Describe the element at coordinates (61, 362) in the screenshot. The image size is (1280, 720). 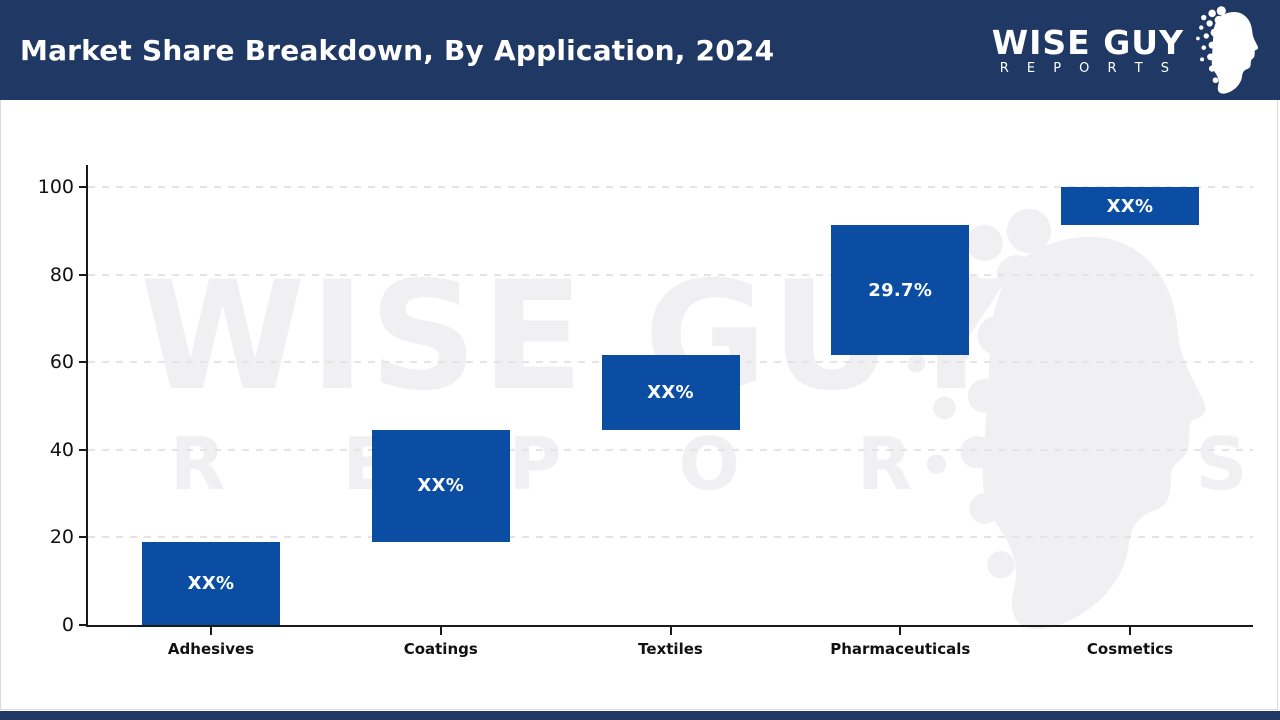
I see `y-tick-label: 60` at that location.